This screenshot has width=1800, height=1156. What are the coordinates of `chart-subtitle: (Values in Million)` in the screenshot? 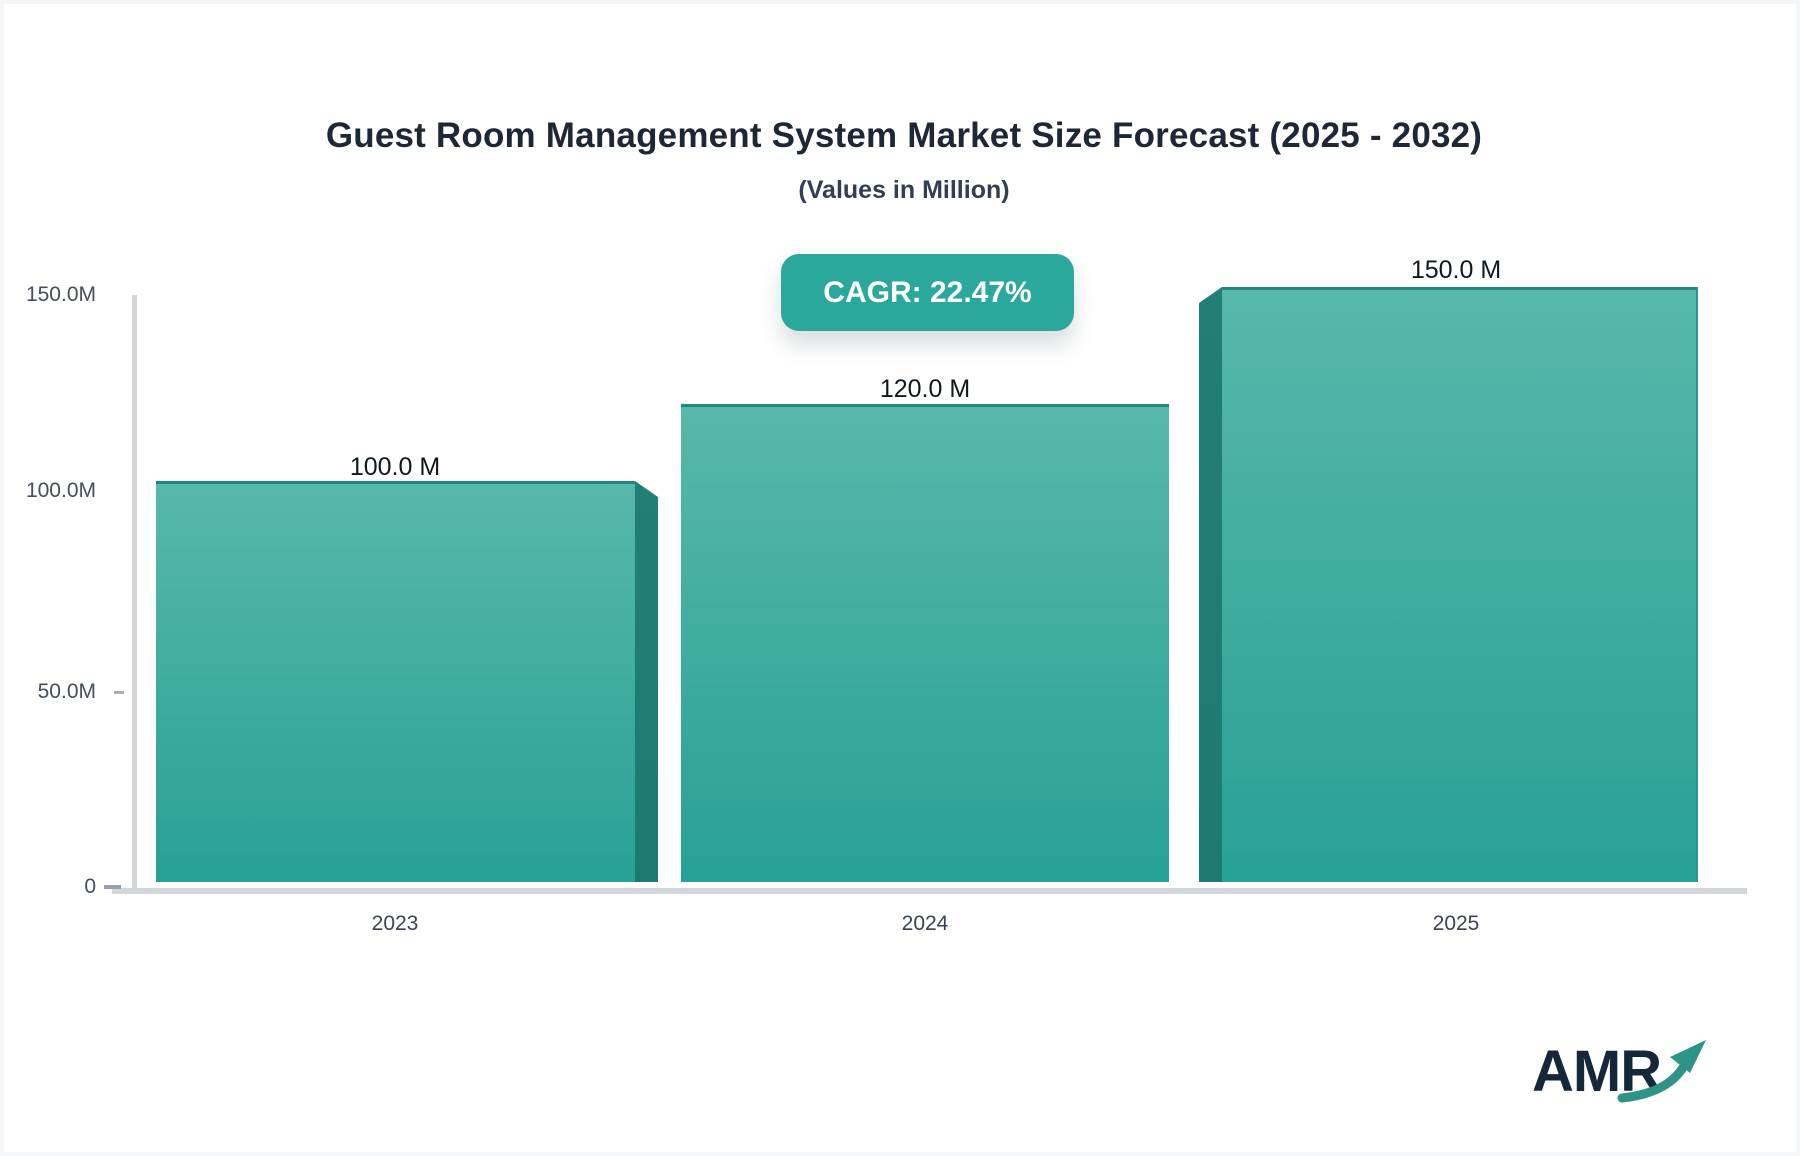 It's located at (904, 190).